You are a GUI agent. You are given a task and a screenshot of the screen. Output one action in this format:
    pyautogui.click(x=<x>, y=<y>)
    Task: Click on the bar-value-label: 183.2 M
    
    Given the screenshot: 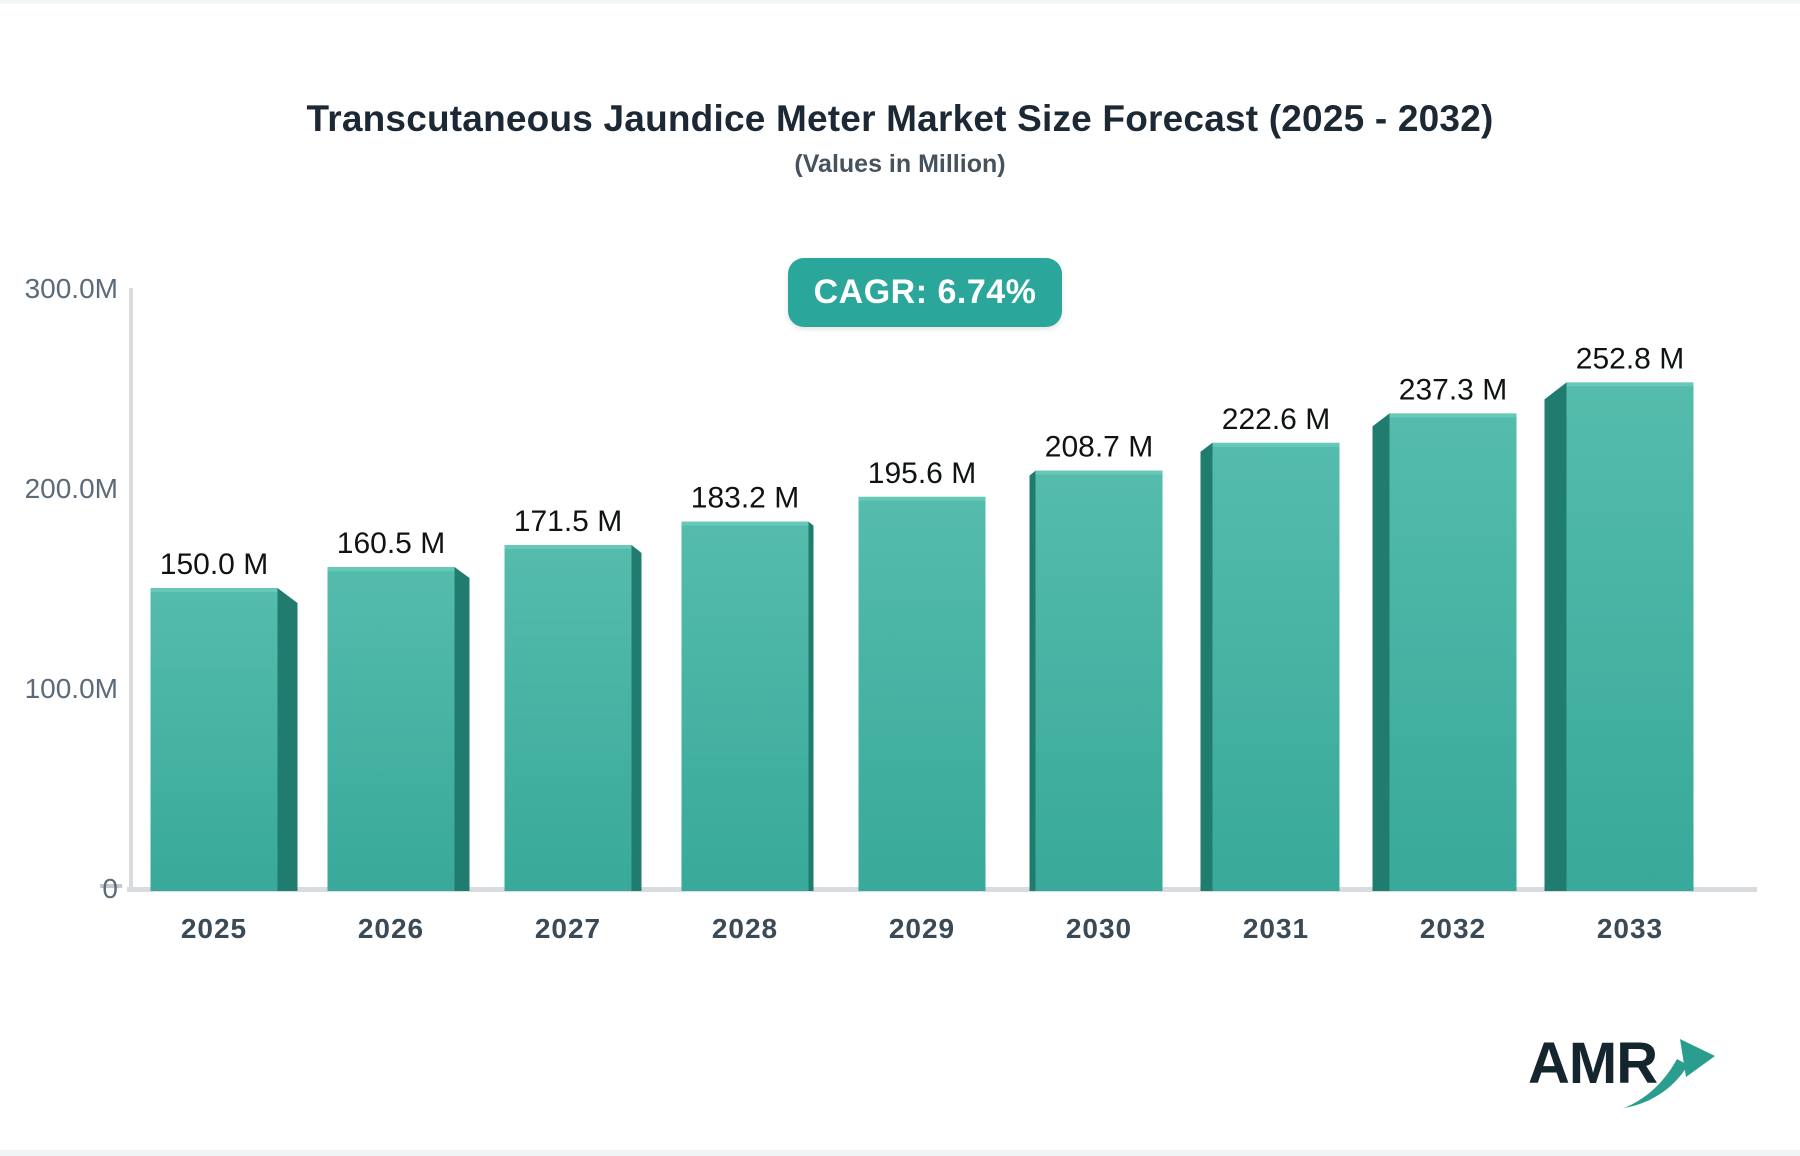 What is the action you would take?
    pyautogui.click(x=745, y=498)
    